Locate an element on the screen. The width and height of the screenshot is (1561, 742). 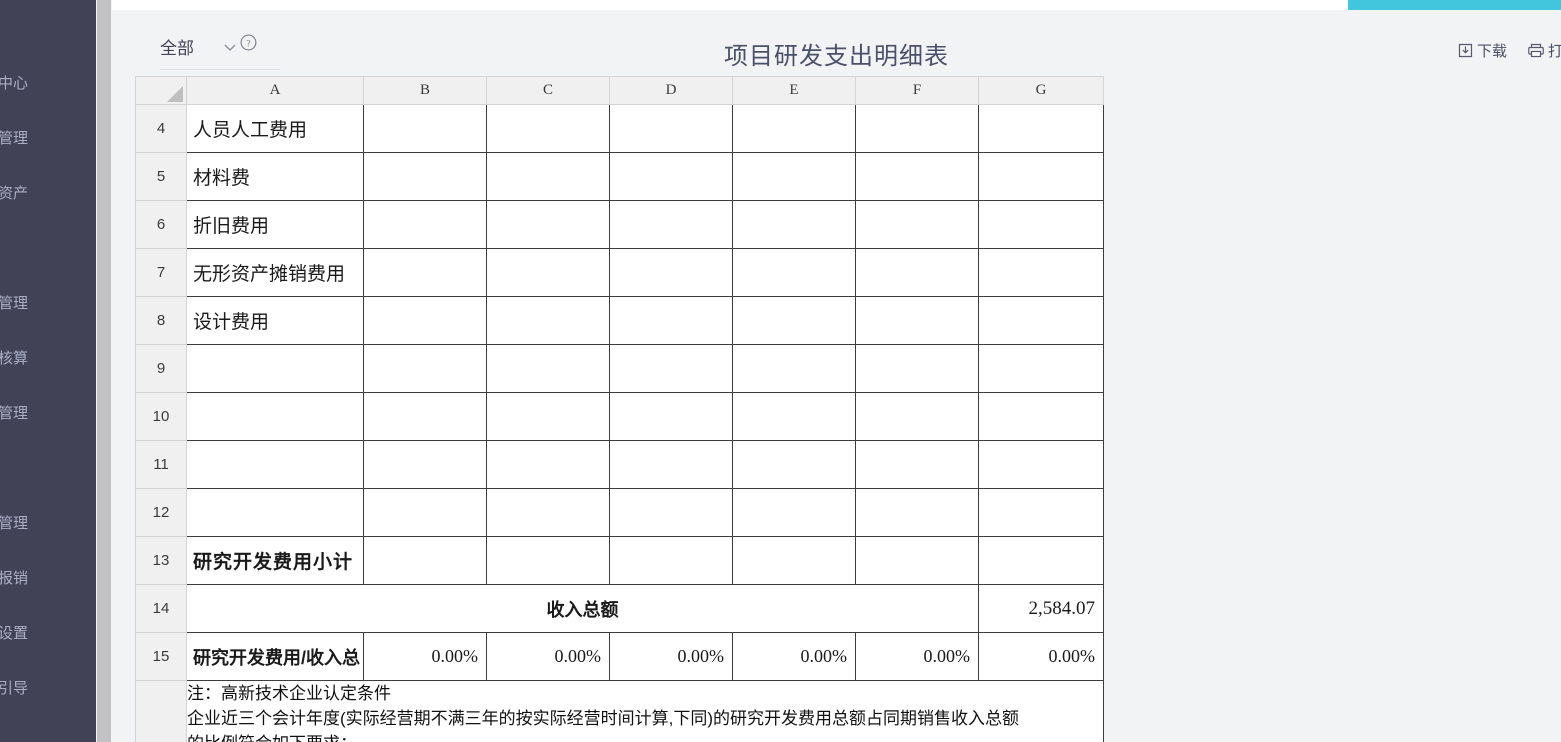
sidebar-item-fund-management: 资金管理 is located at coordinates (48, 137).